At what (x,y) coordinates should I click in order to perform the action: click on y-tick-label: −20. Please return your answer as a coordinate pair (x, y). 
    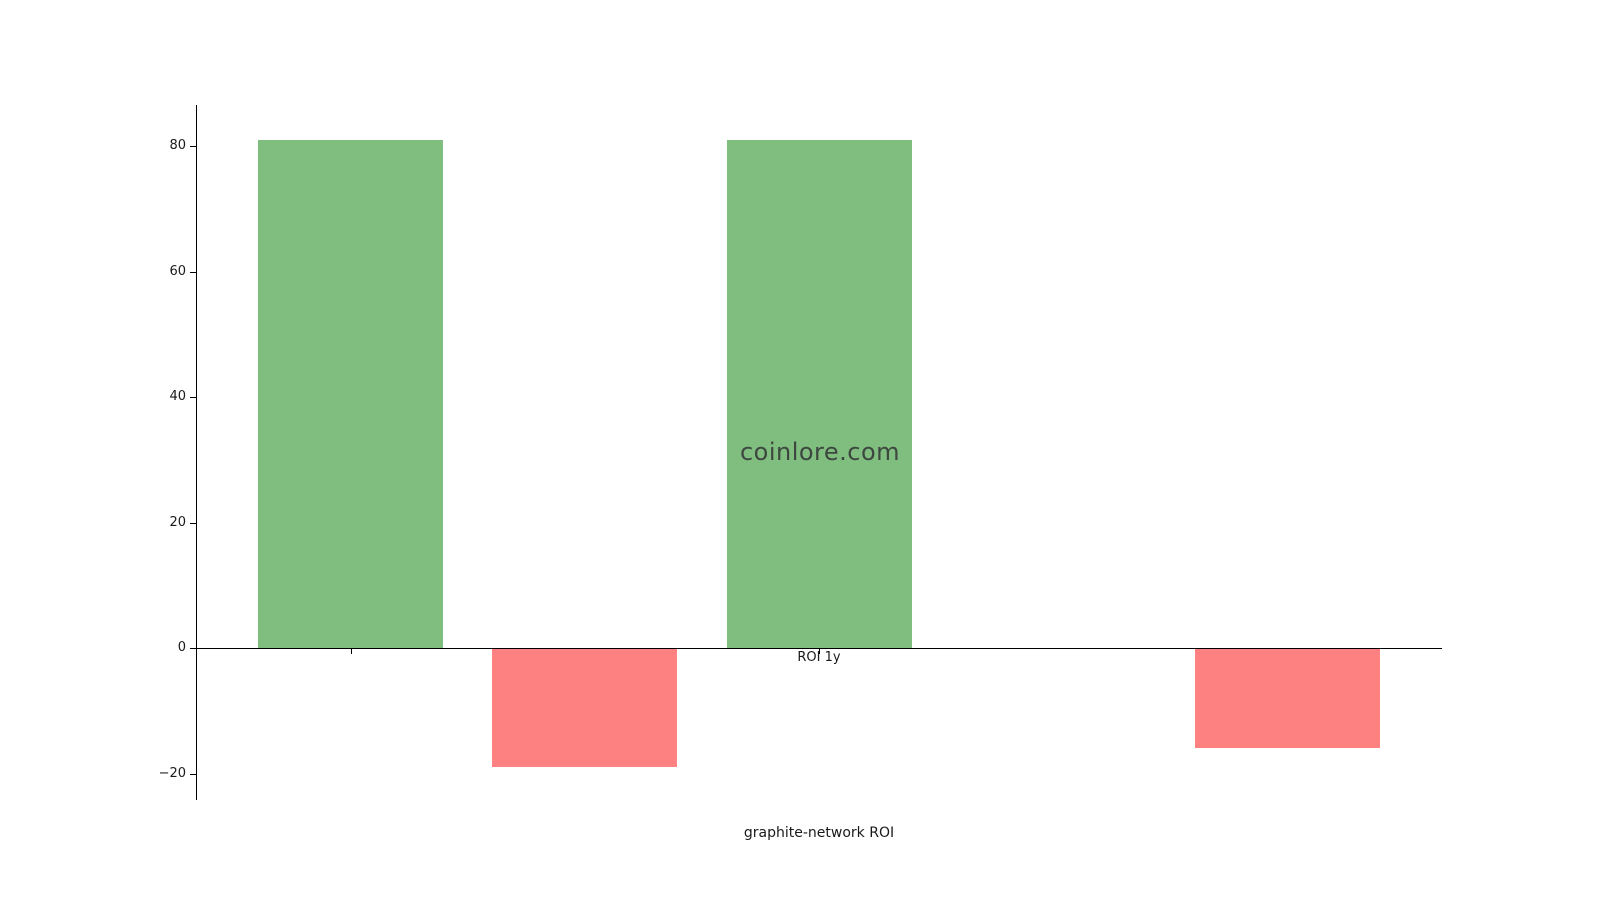
    Looking at the image, I should click on (172, 773).